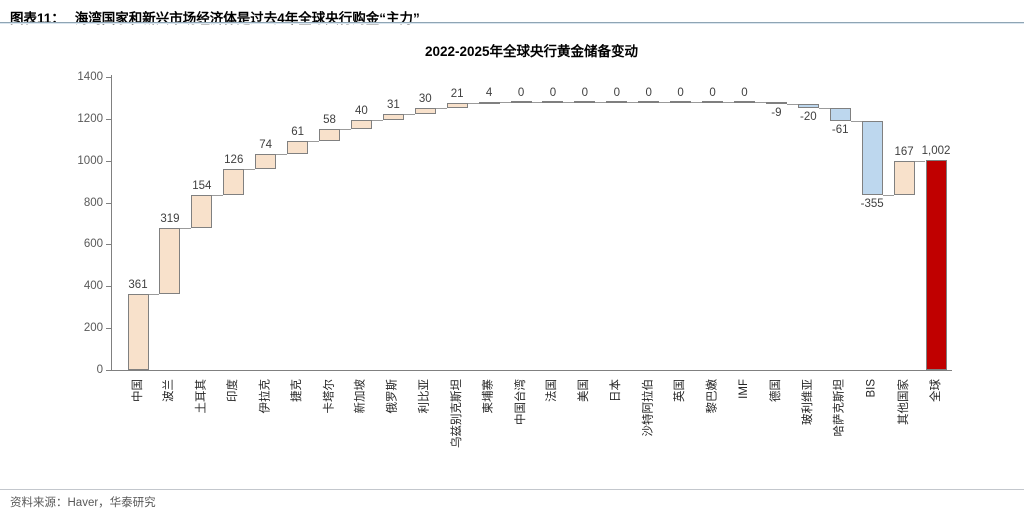 The height and width of the screenshot is (514, 1024). What do you see at coordinates (93, 202) in the screenshot?
I see `y-tick-label: 800` at bounding box center [93, 202].